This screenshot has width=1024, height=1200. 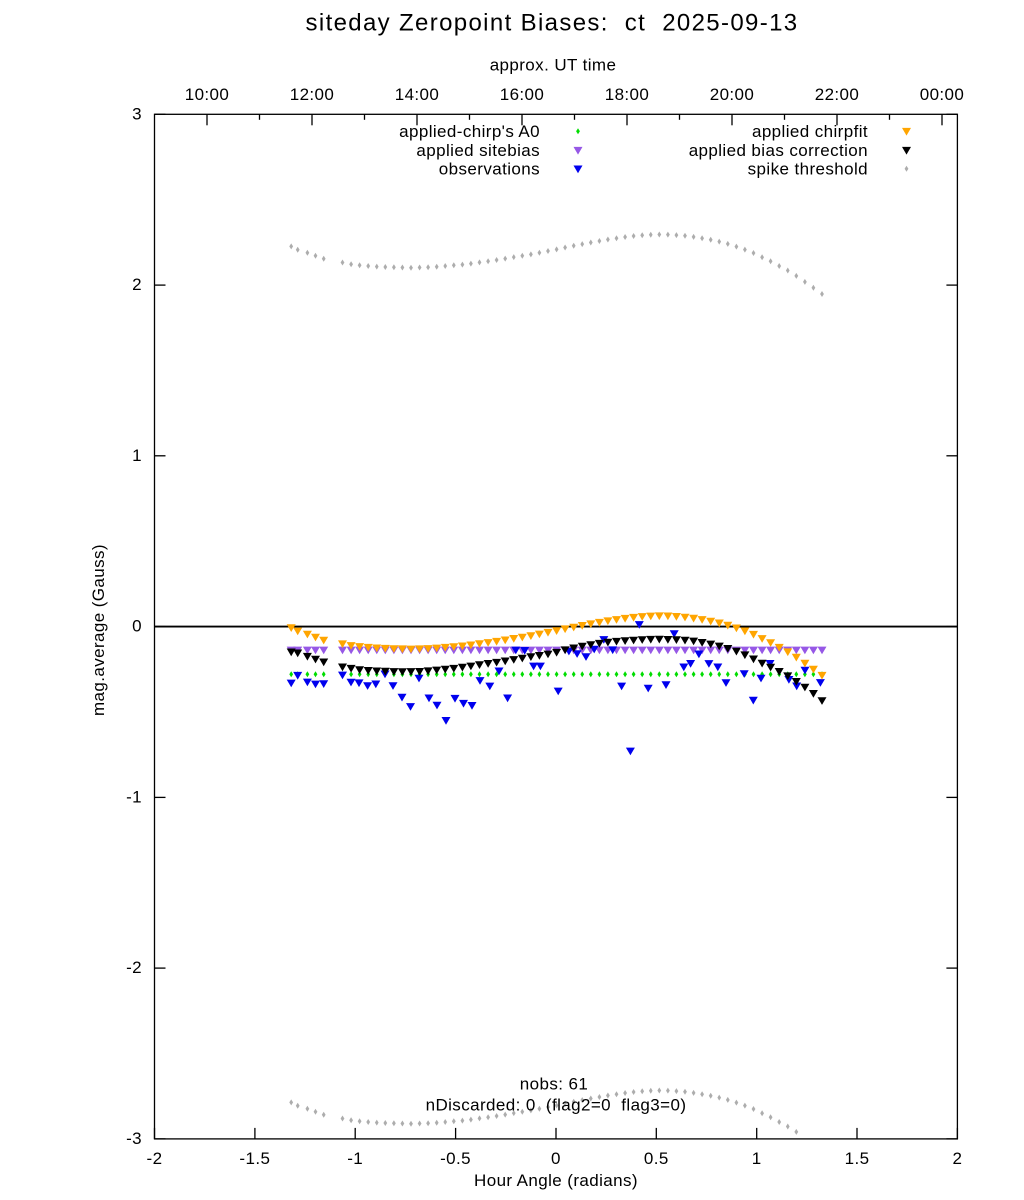 What do you see at coordinates (455, 1158) in the screenshot?
I see `svg-text: -0.5` at bounding box center [455, 1158].